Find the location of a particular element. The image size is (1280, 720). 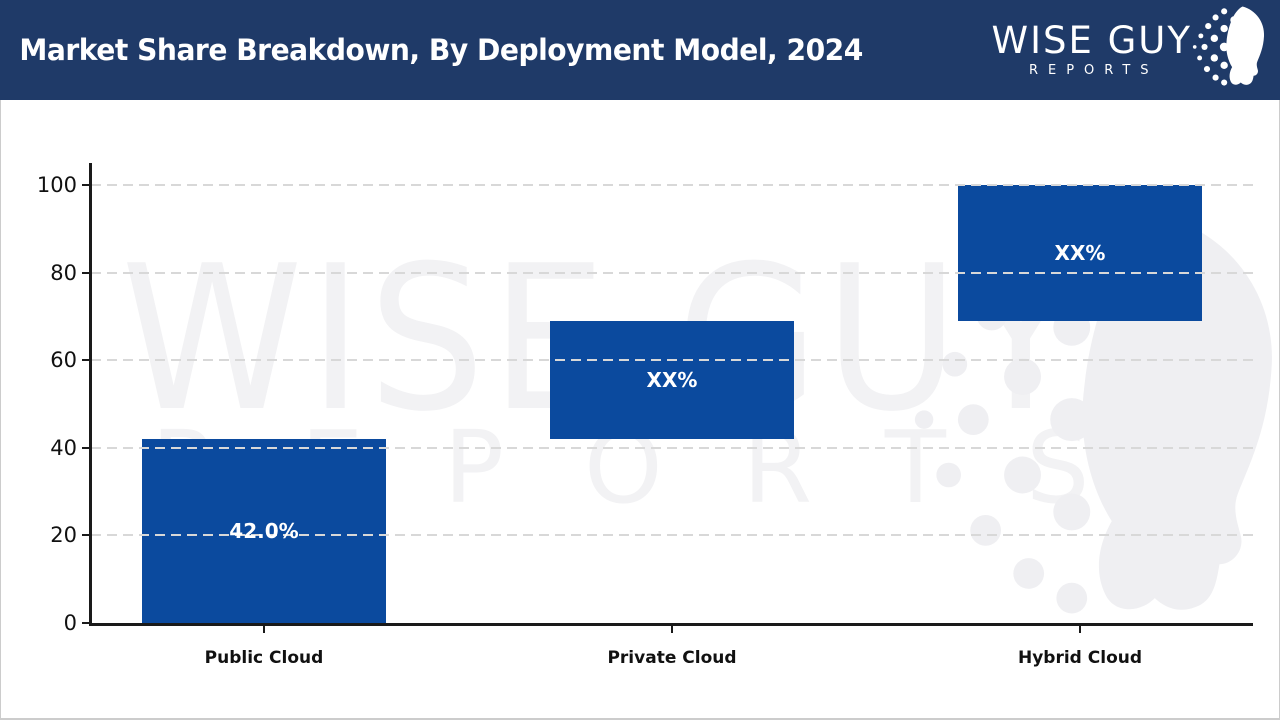

brand-wordmark: WISE GUY is located at coordinates (1091, 40).